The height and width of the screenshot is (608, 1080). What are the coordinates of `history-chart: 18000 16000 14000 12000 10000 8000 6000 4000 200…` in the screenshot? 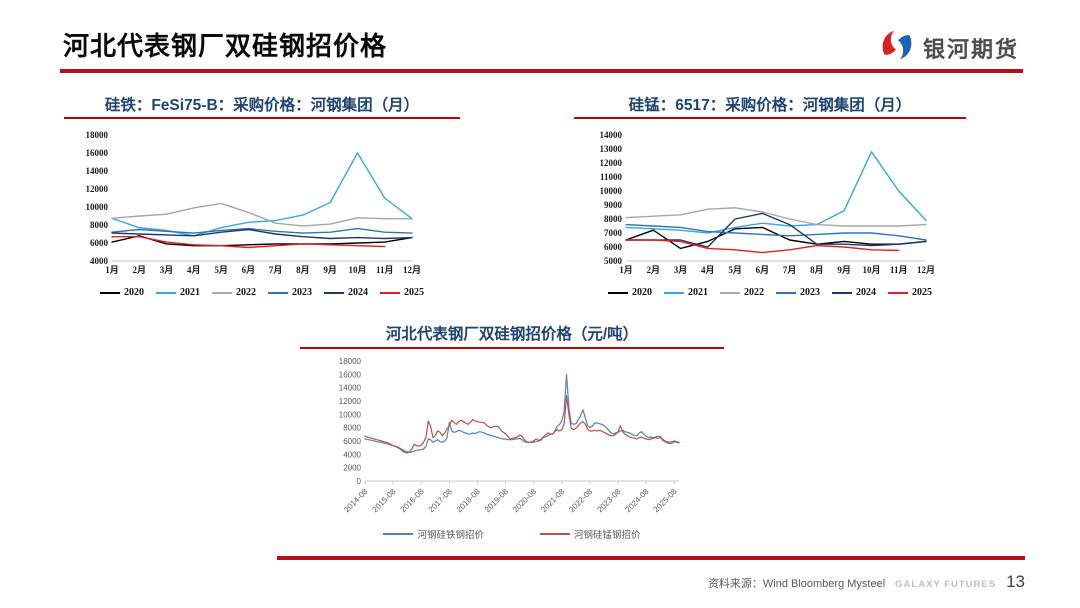 It's located at (509, 436).